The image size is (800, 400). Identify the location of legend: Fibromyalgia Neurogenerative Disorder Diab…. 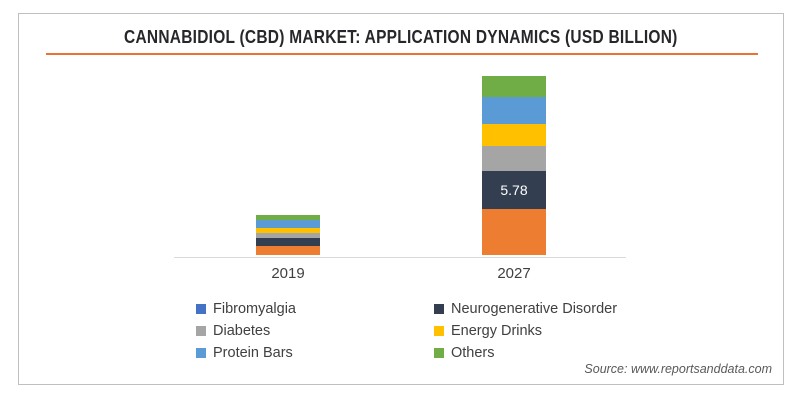
(407, 330).